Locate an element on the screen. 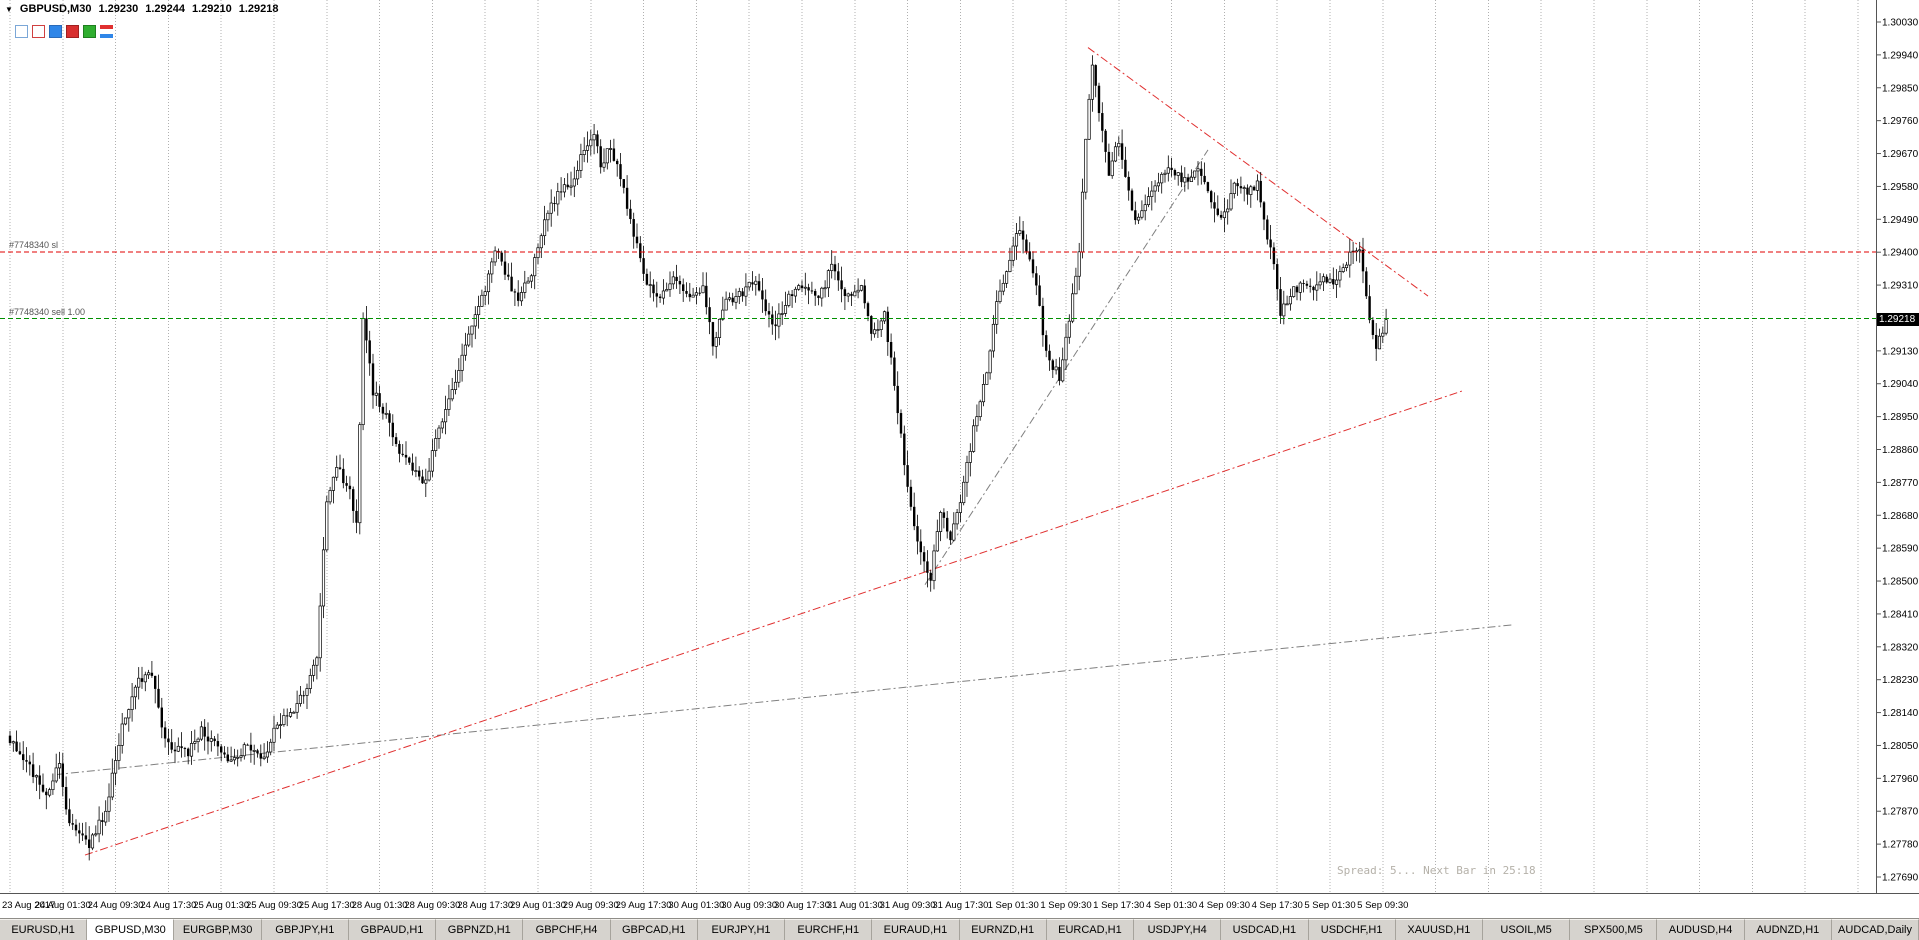 The height and width of the screenshot is (940, 1919). chart-tab-gbpjpy-h1: GBPJPY,H1 is located at coordinates (305, 929).